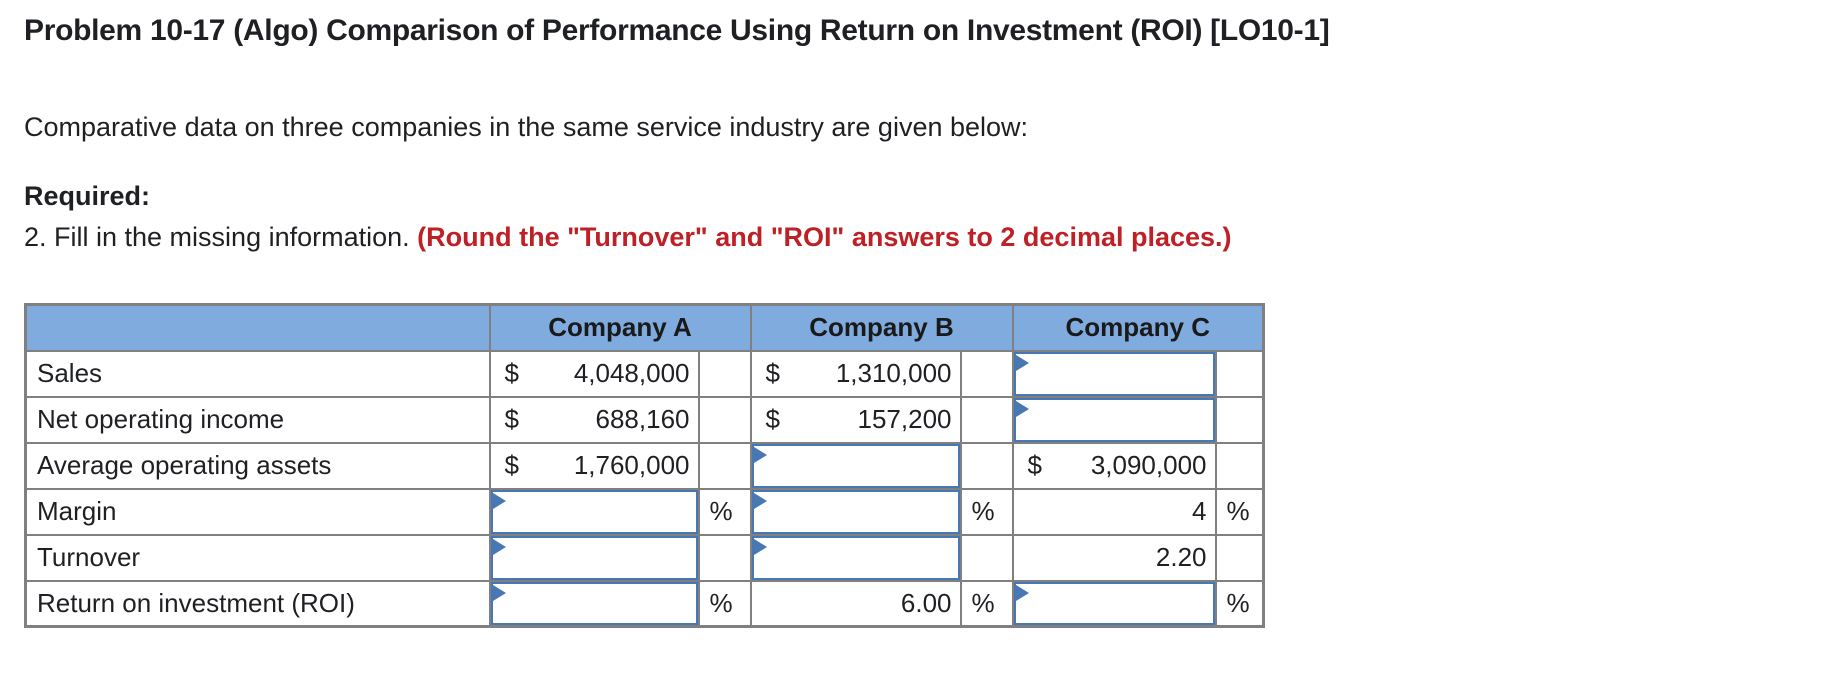 The image size is (1848, 688). What do you see at coordinates (724, 373) in the screenshot?
I see `spacer-cell-sales-a` at bounding box center [724, 373].